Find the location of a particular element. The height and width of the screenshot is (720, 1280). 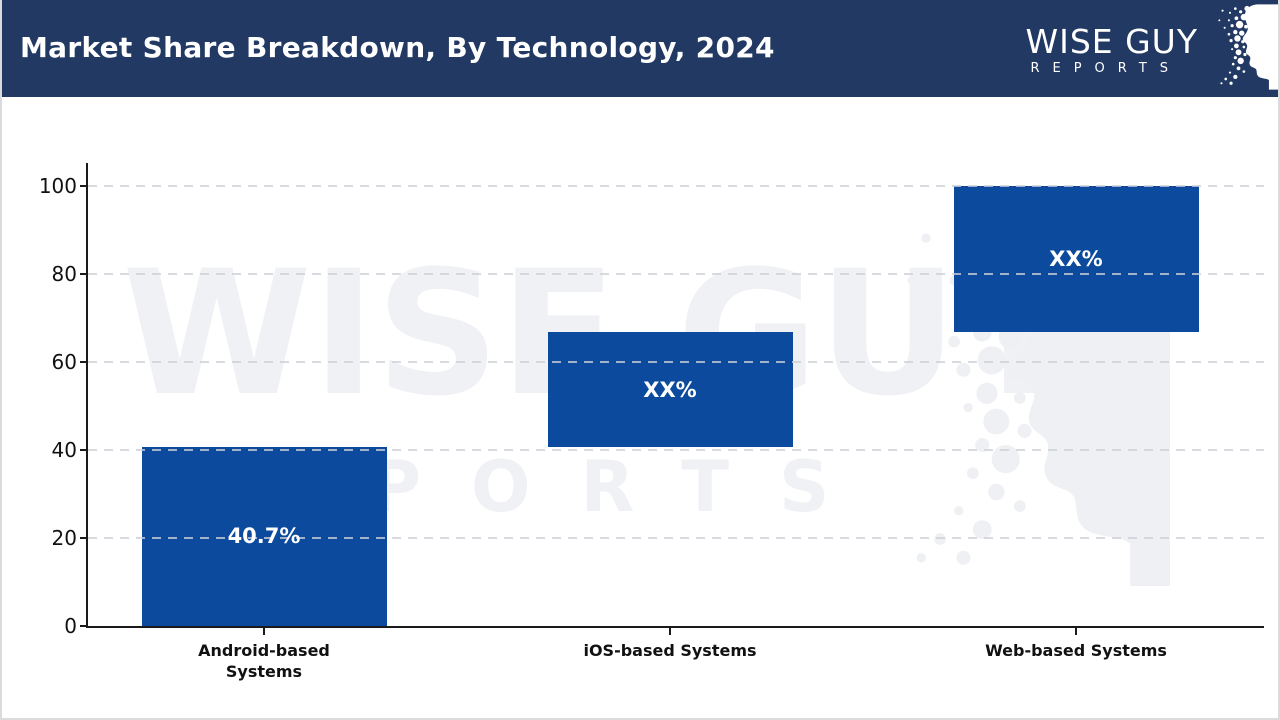

x-axis-spine is located at coordinates (675, 627).